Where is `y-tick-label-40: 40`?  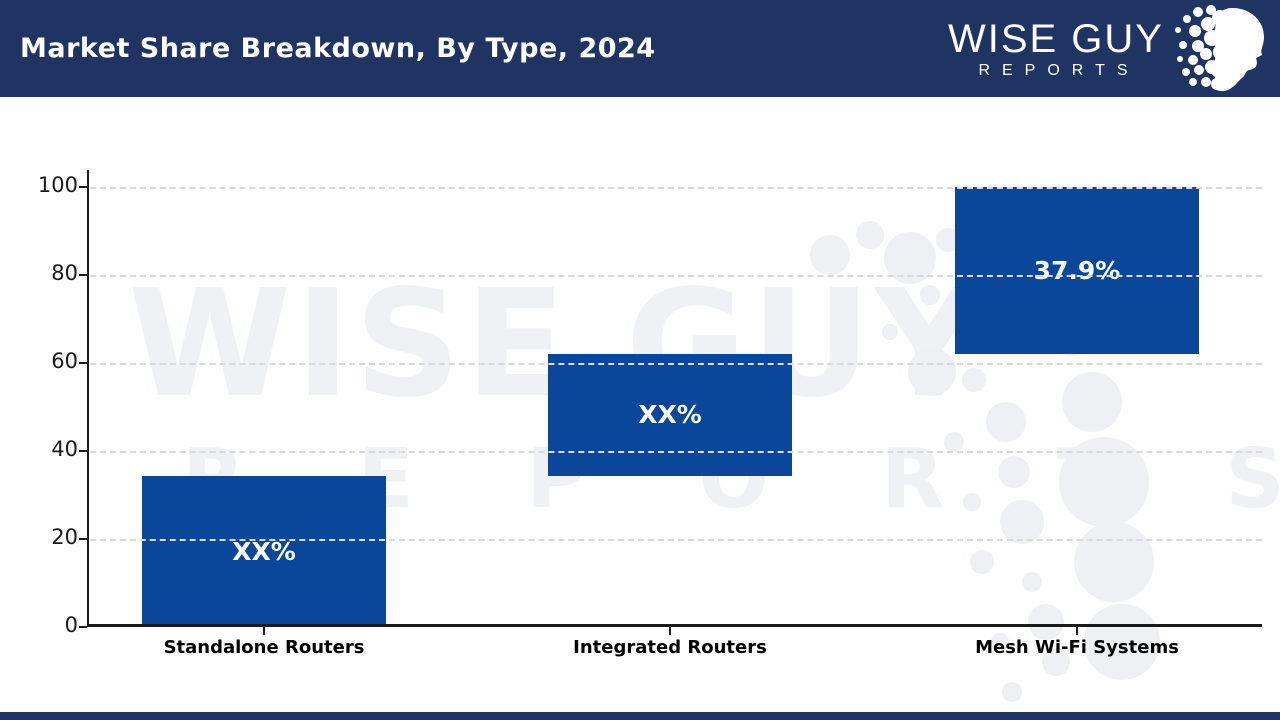
y-tick-label-40: 40 is located at coordinates (64, 449).